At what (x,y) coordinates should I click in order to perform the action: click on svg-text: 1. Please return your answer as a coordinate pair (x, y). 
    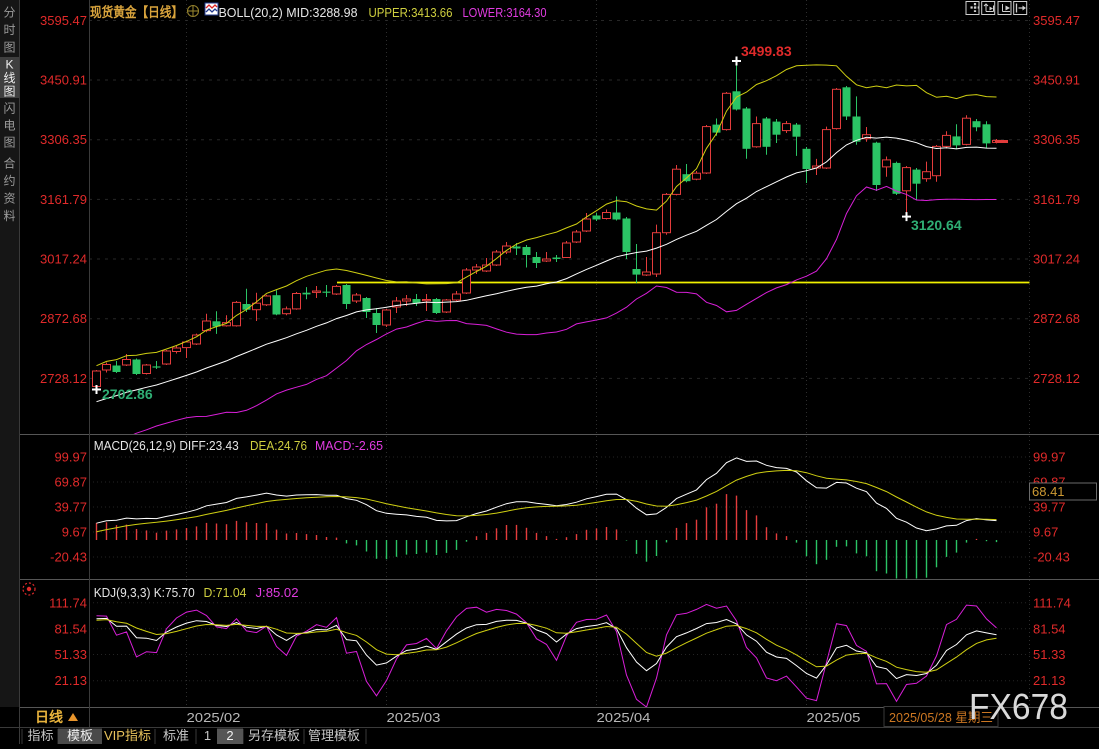
    Looking at the image, I should click on (207, 735).